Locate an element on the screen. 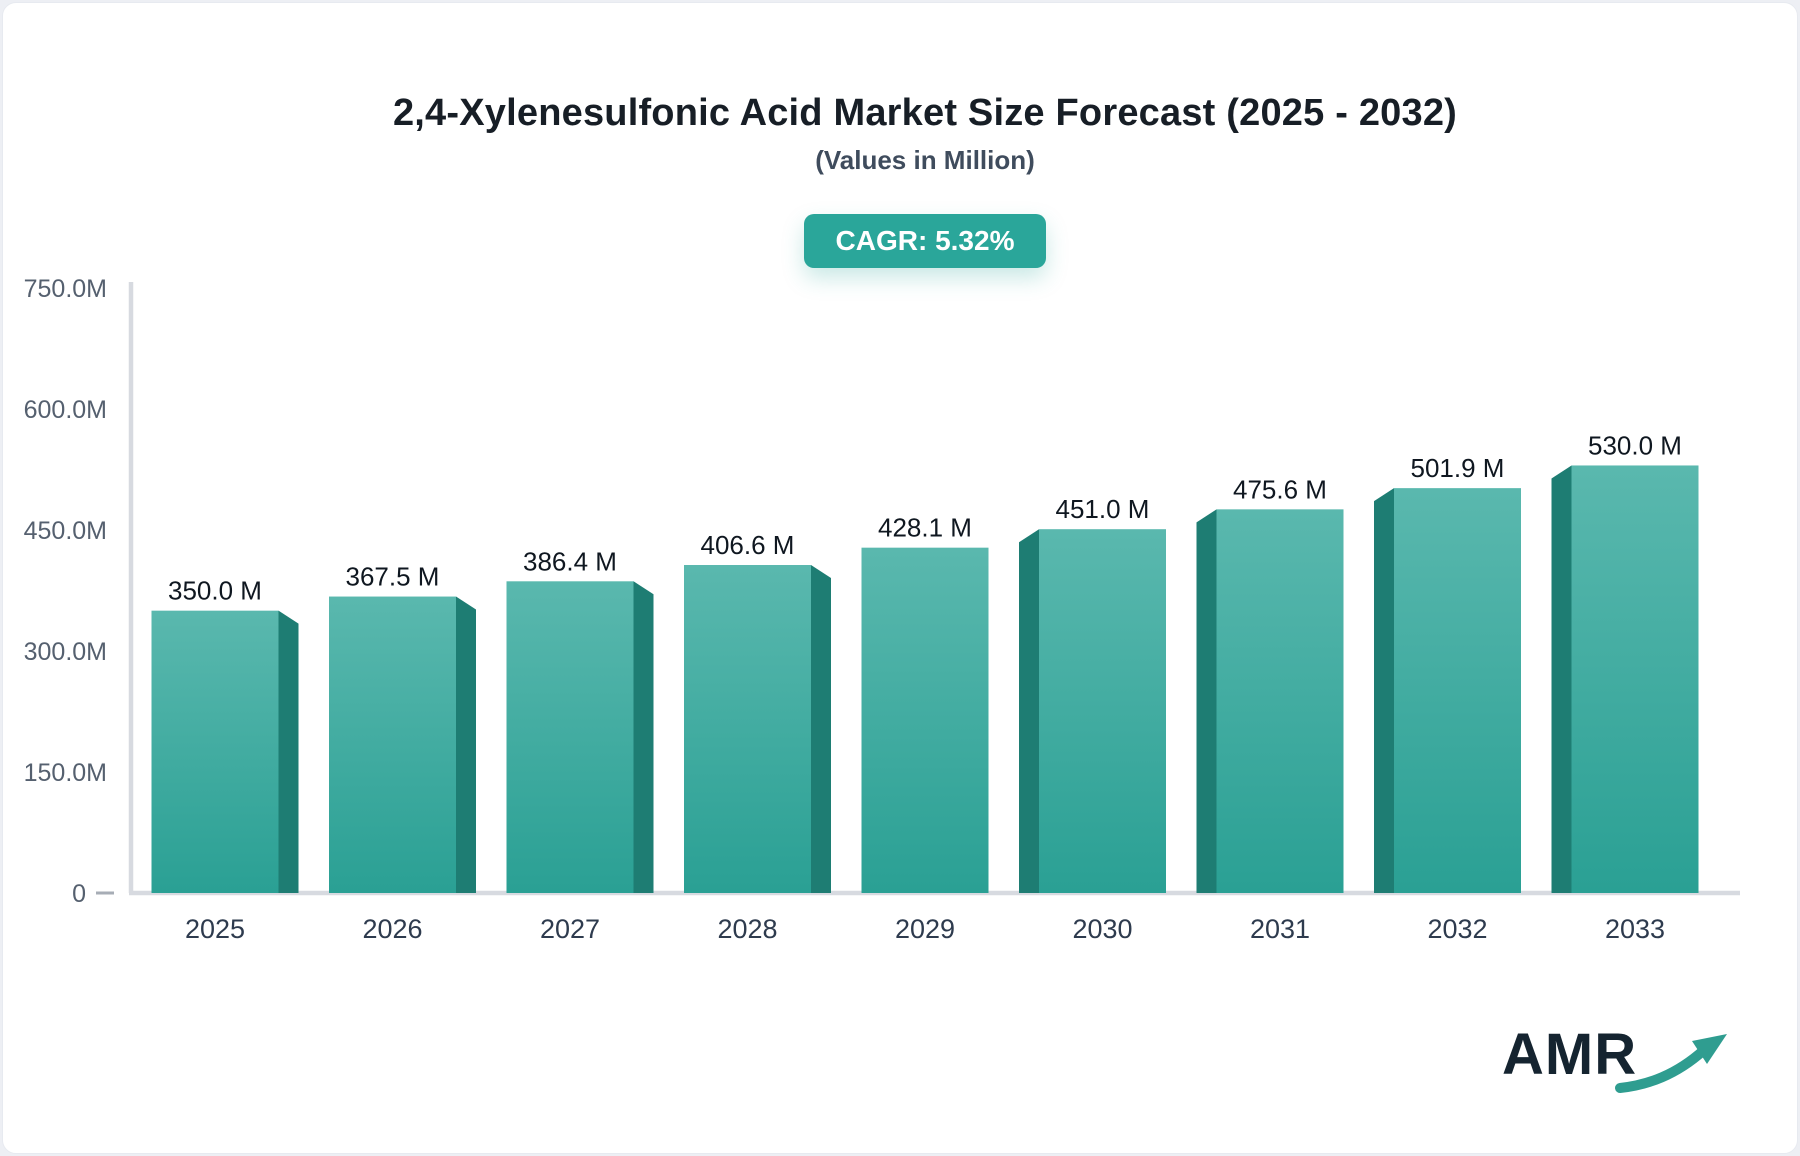 Image resolution: width=1800 pixels, height=1156 pixels. y-axis-label: 0 is located at coordinates (79, 894).